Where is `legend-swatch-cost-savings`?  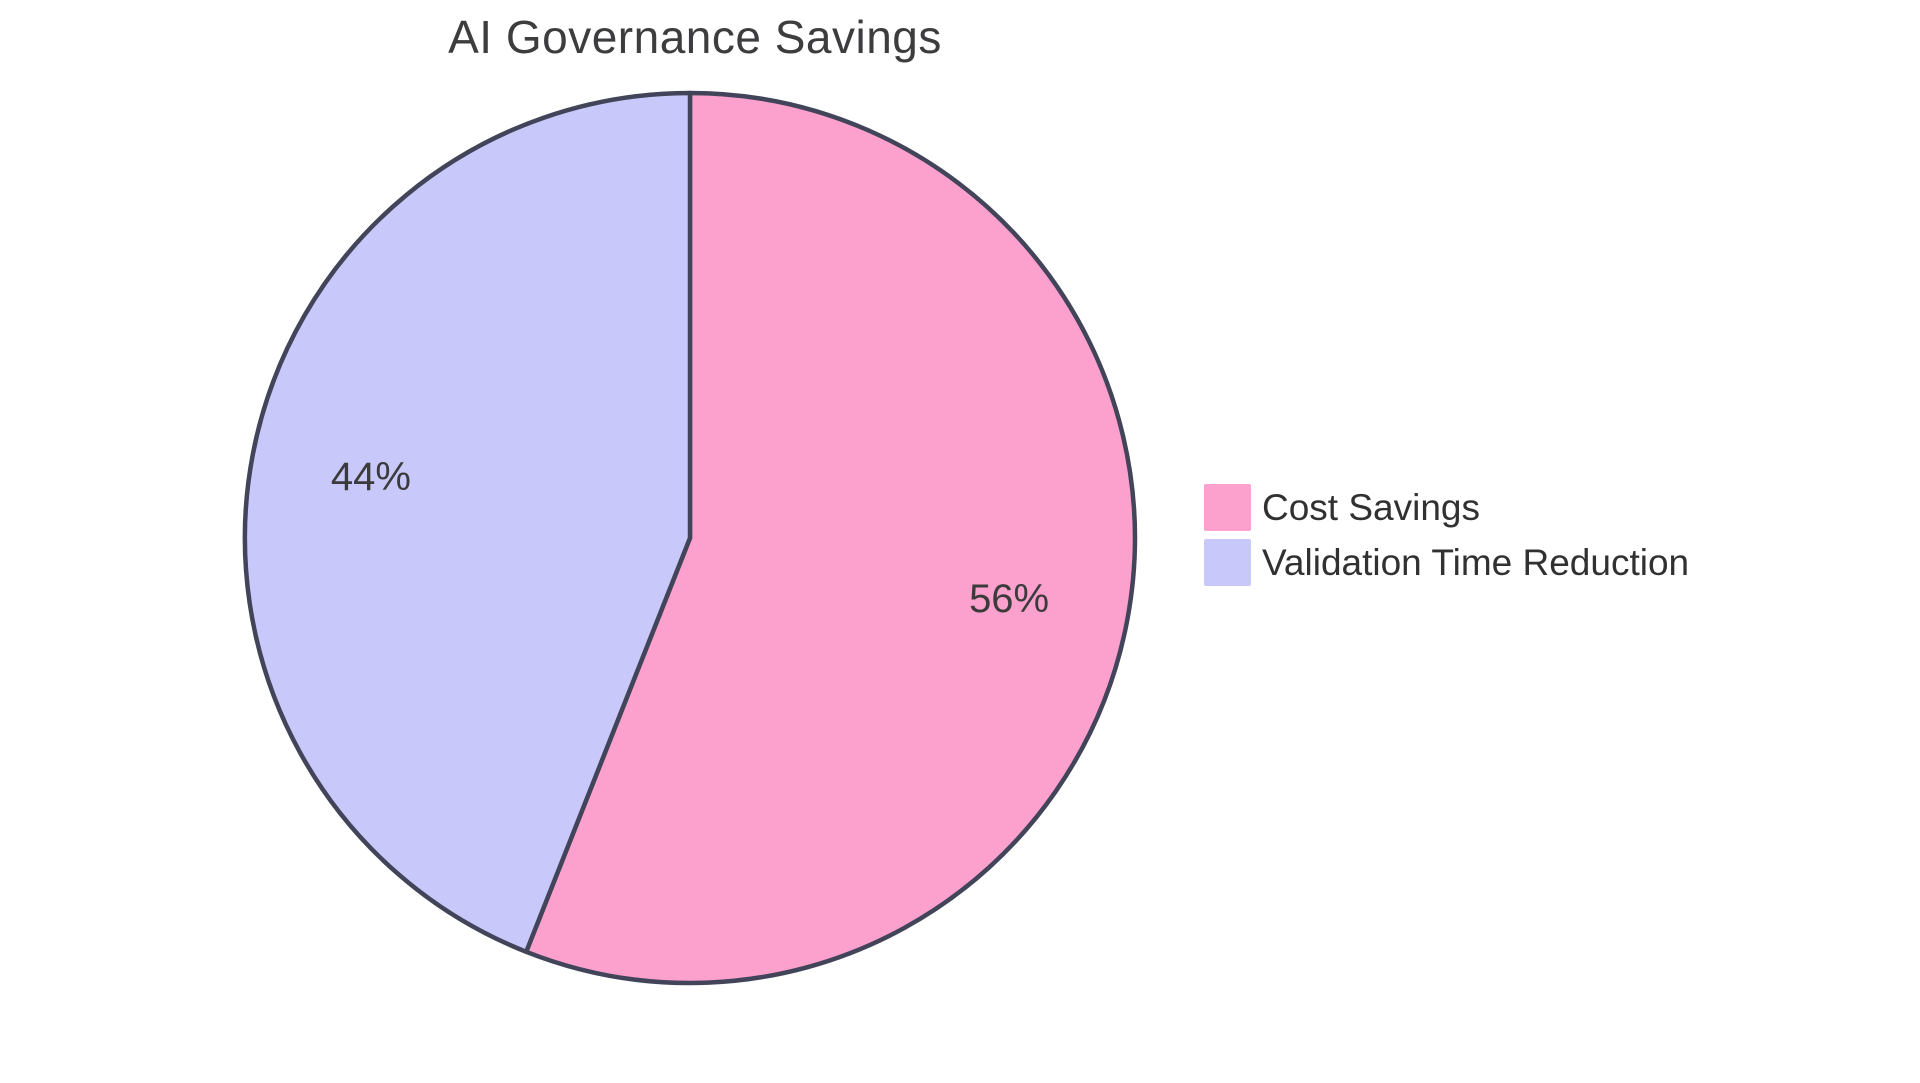 legend-swatch-cost-savings is located at coordinates (1227, 507).